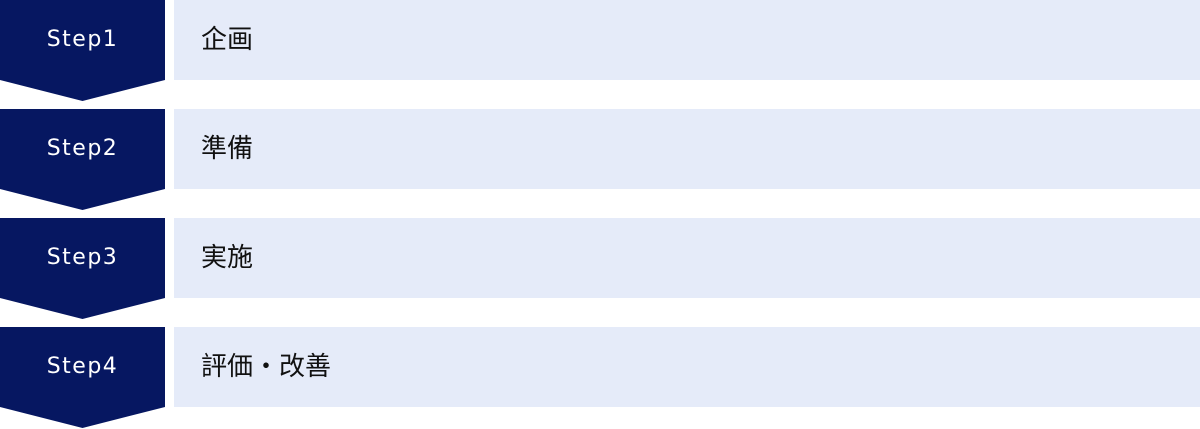 The image size is (1200, 429). I want to click on step-text: 企画, so click(227, 40).